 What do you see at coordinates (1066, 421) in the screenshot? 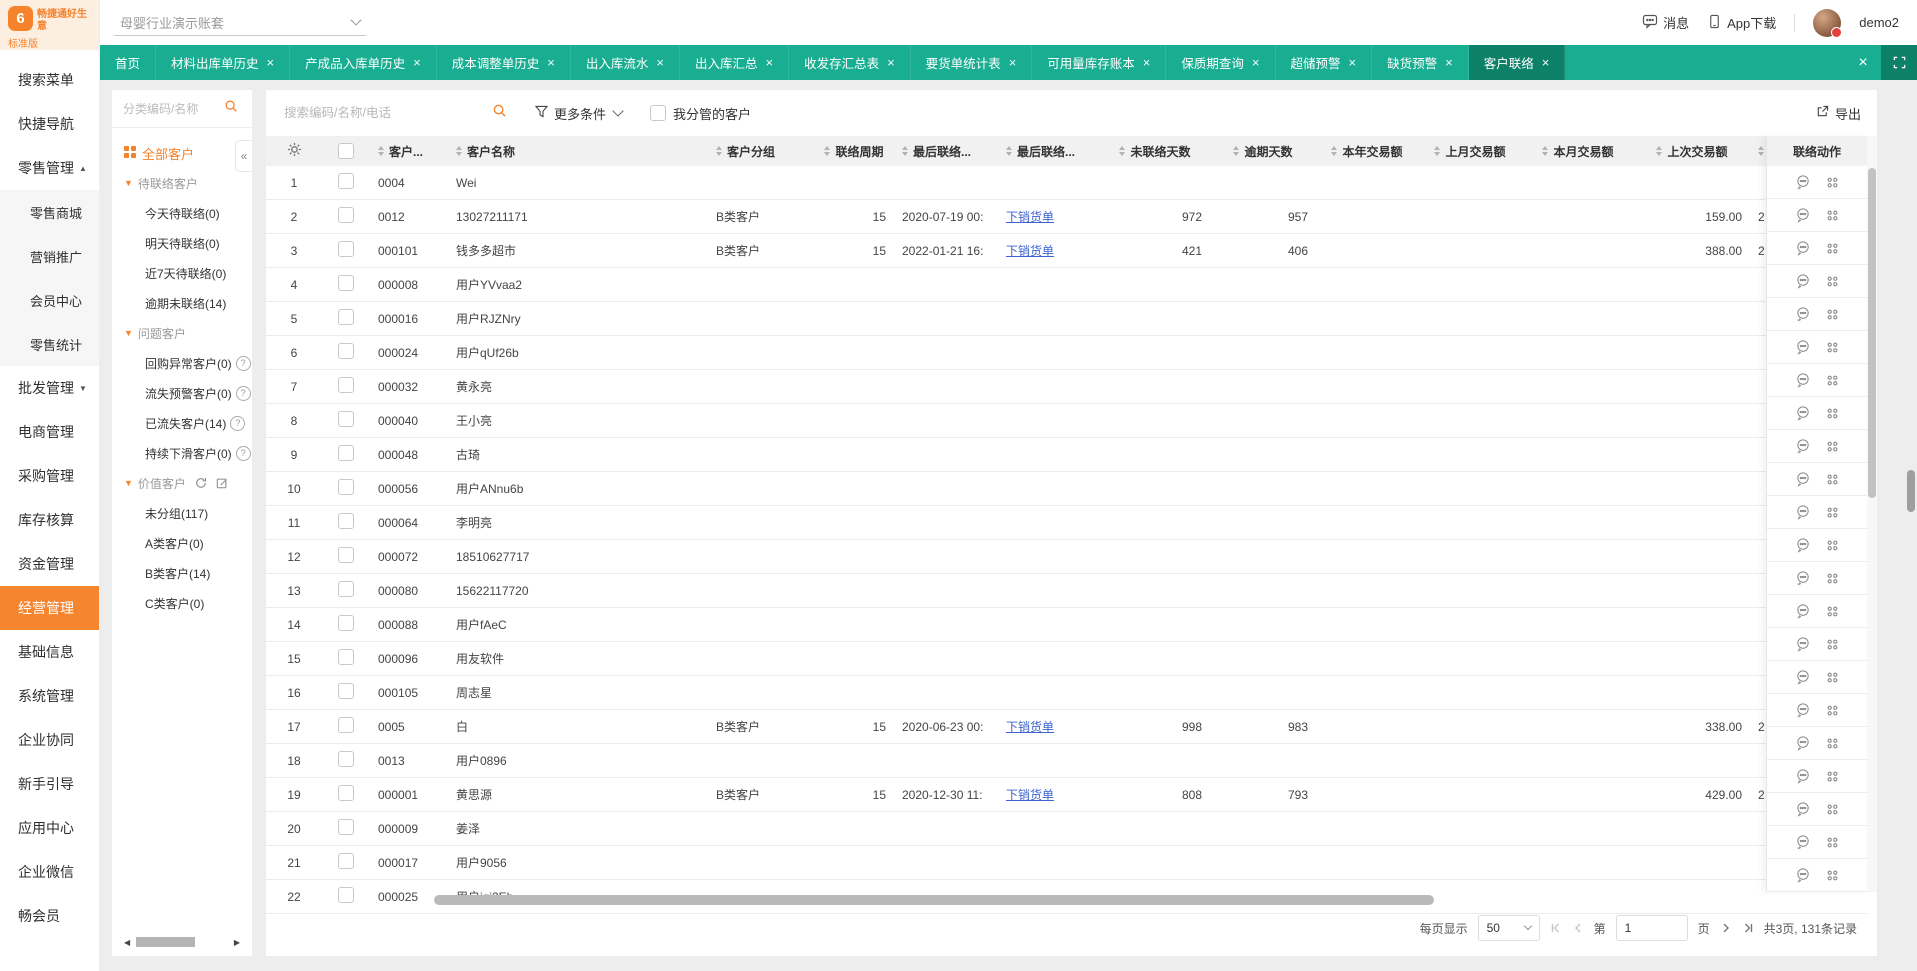
I see `table-row-8: 8 000040 王小亮` at bounding box center [1066, 421].